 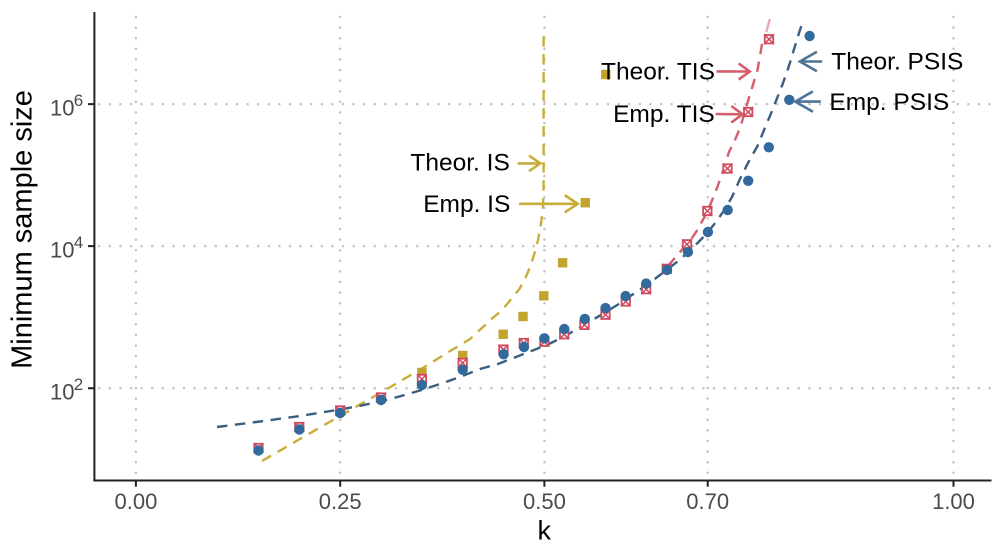 What do you see at coordinates (897, 62) in the screenshot?
I see `svg-text: Theor. PSIS` at bounding box center [897, 62].